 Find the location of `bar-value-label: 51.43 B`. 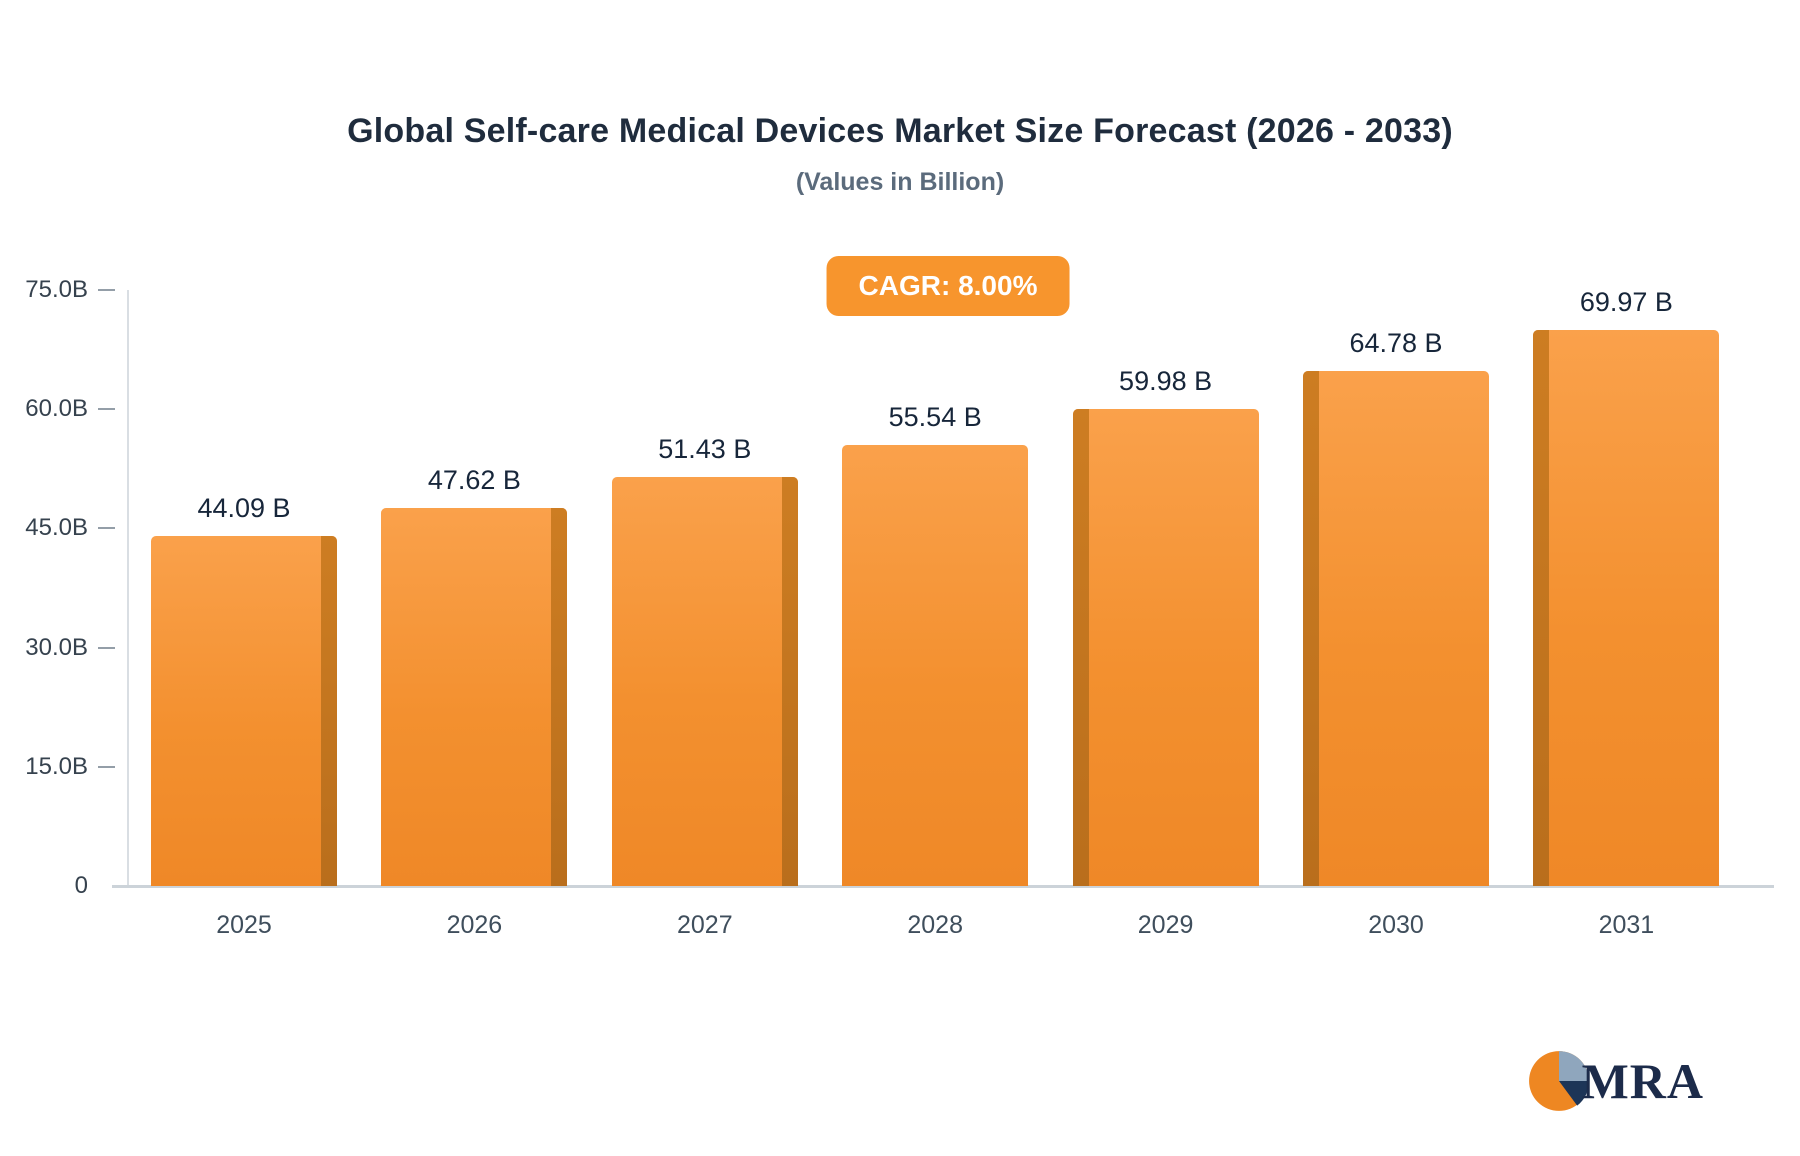

bar-value-label: 51.43 B is located at coordinates (705, 449).